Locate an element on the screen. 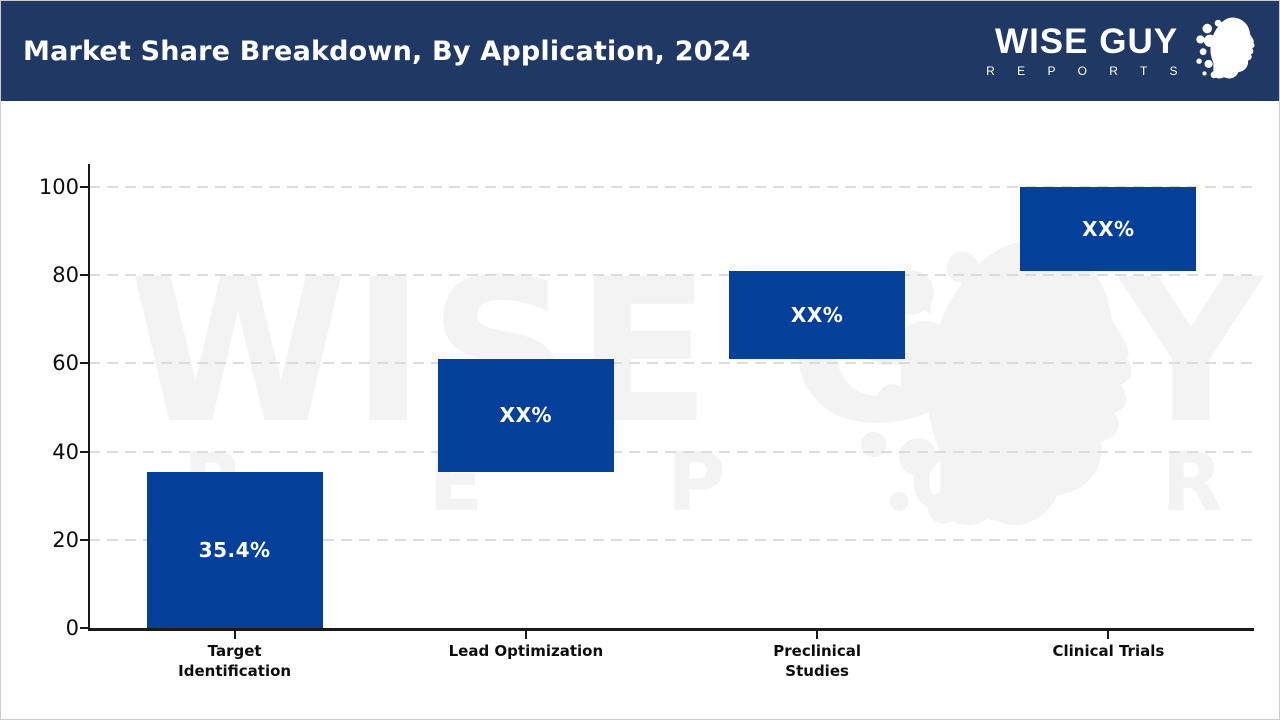 The width and height of the screenshot is (1280, 720). x-axis-category-label-line: Studies is located at coordinates (817, 671).